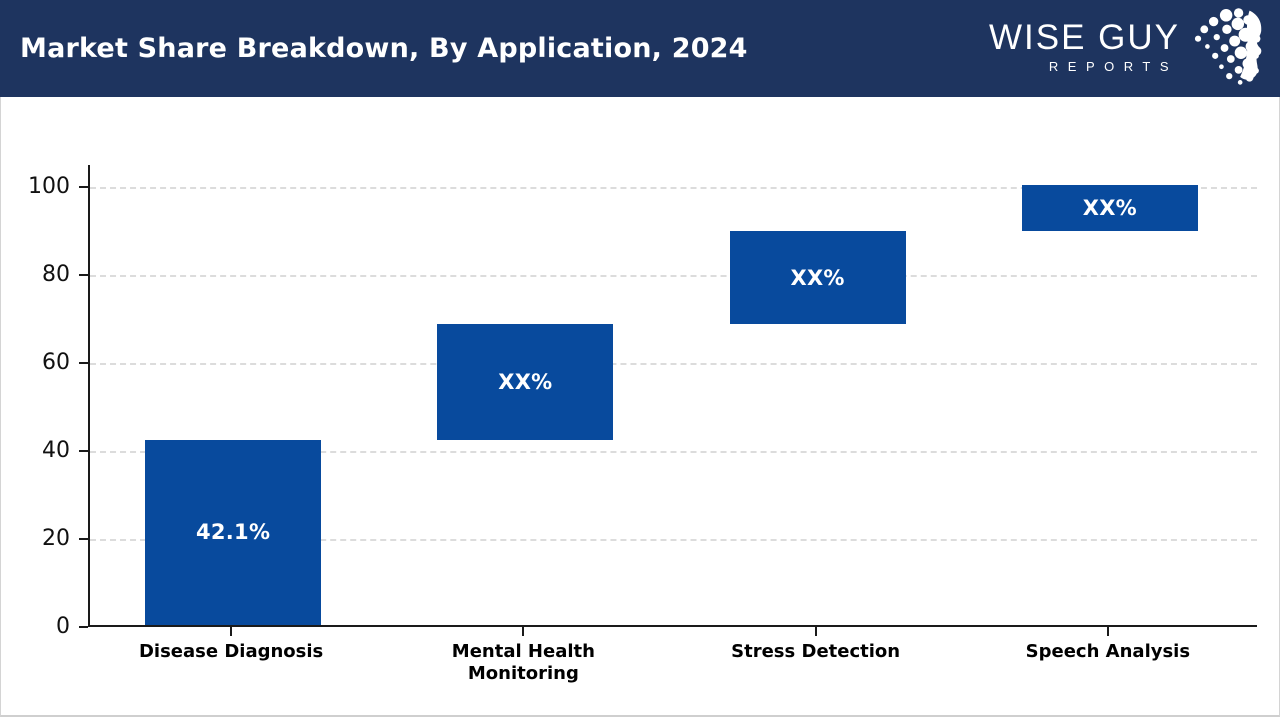  I want to click on y-axis-tick-label: 100, so click(49, 186).